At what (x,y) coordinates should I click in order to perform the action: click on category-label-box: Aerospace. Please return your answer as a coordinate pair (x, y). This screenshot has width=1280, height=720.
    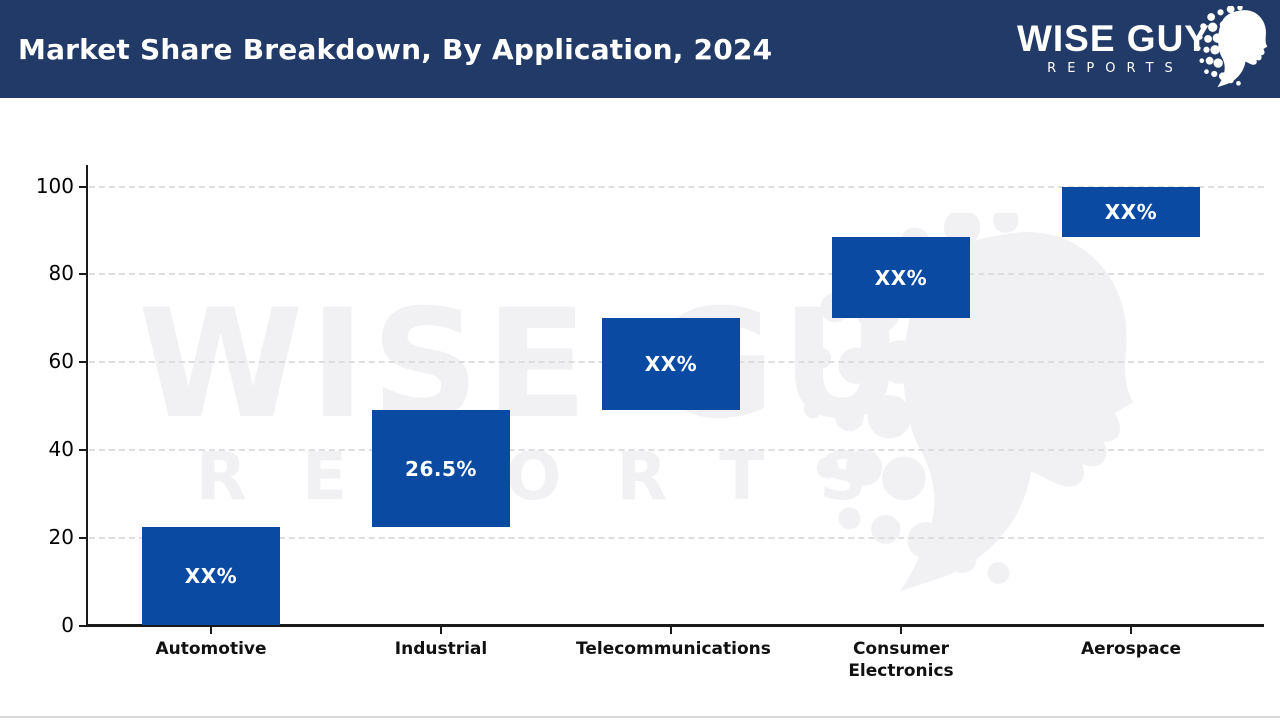
    Looking at the image, I should click on (1131, 649).